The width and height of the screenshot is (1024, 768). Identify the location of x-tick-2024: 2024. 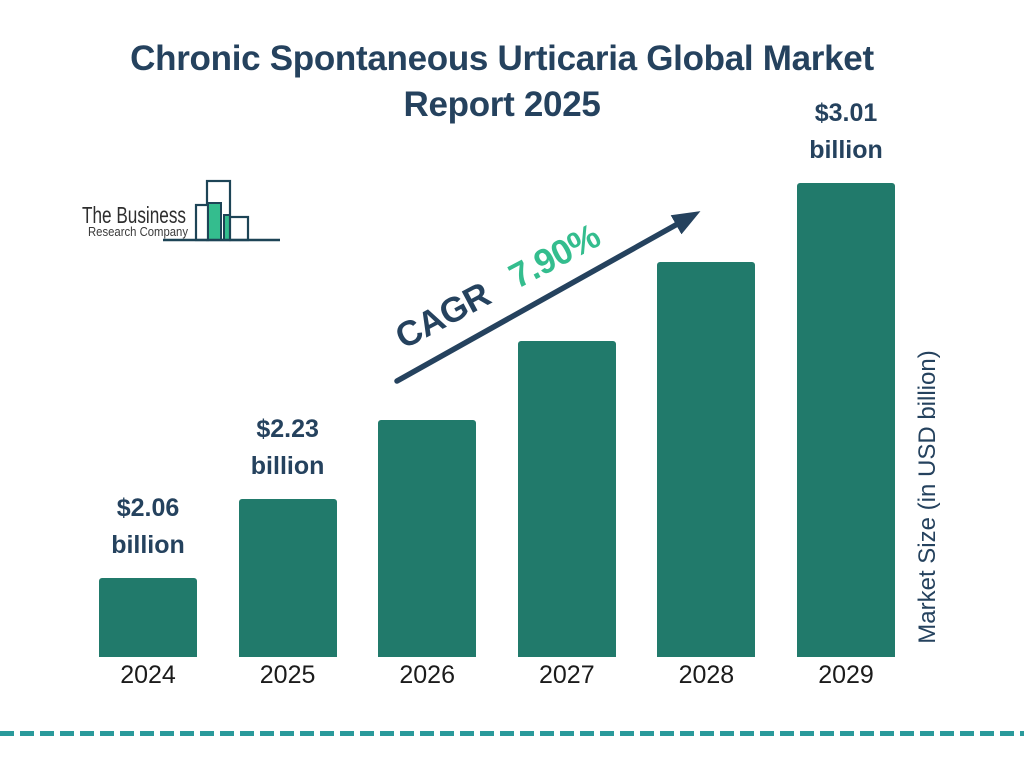
(148, 675).